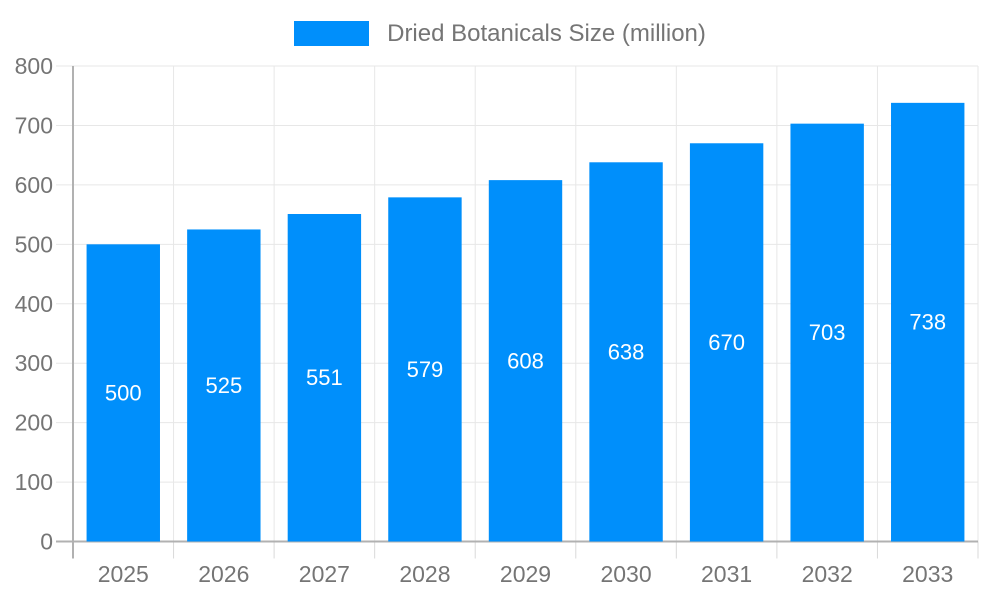  What do you see at coordinates (34, 66) in the screenshot?
I see `y-tick-label: 800` at bounding box center [34, 66].